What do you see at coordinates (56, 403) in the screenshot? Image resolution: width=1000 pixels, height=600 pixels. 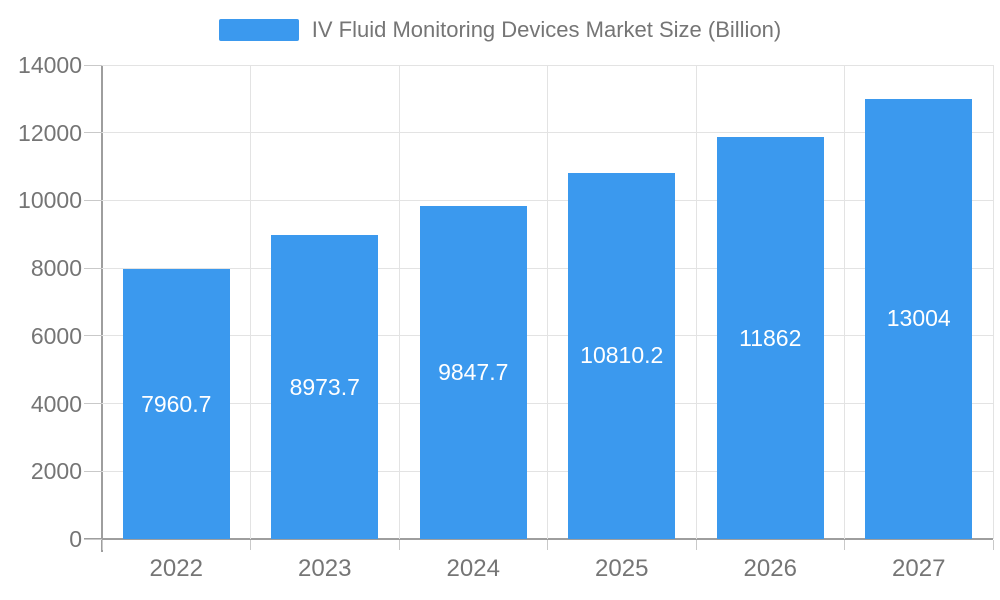 I see `y-axis-label: 4000` at bounding box center [56, 403].